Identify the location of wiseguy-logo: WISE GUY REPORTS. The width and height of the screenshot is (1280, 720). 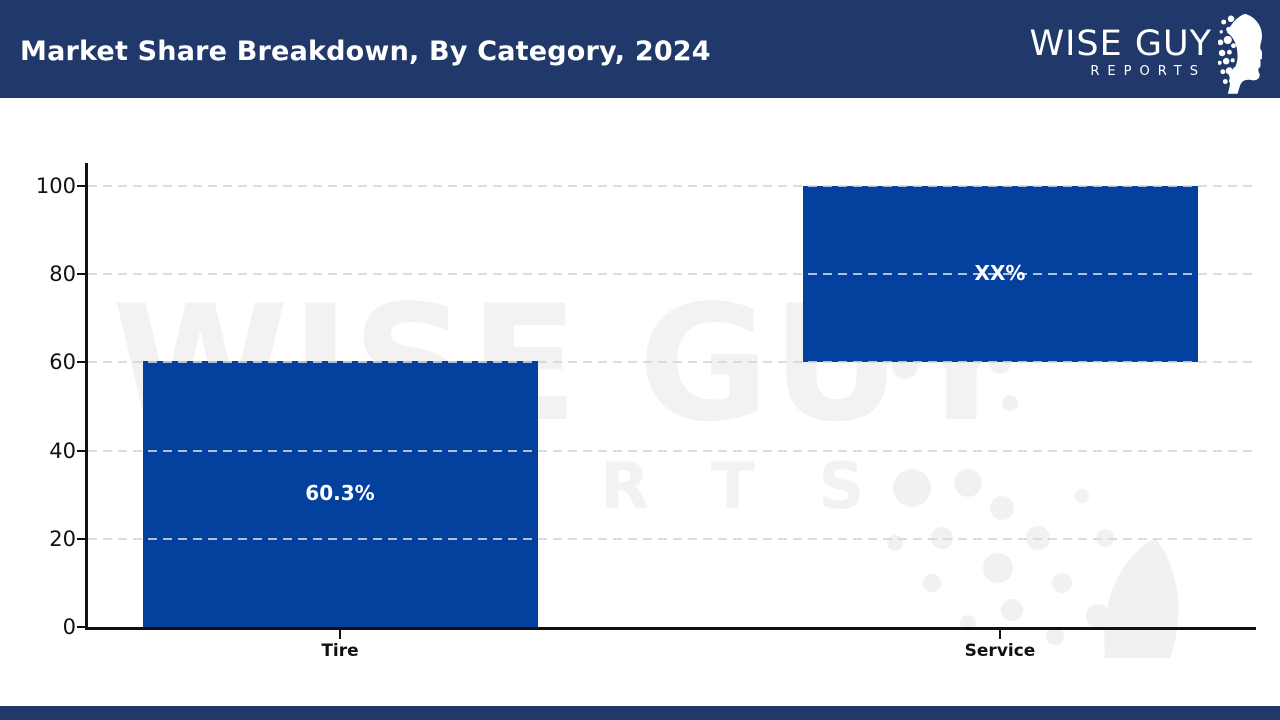
(1145, 50).